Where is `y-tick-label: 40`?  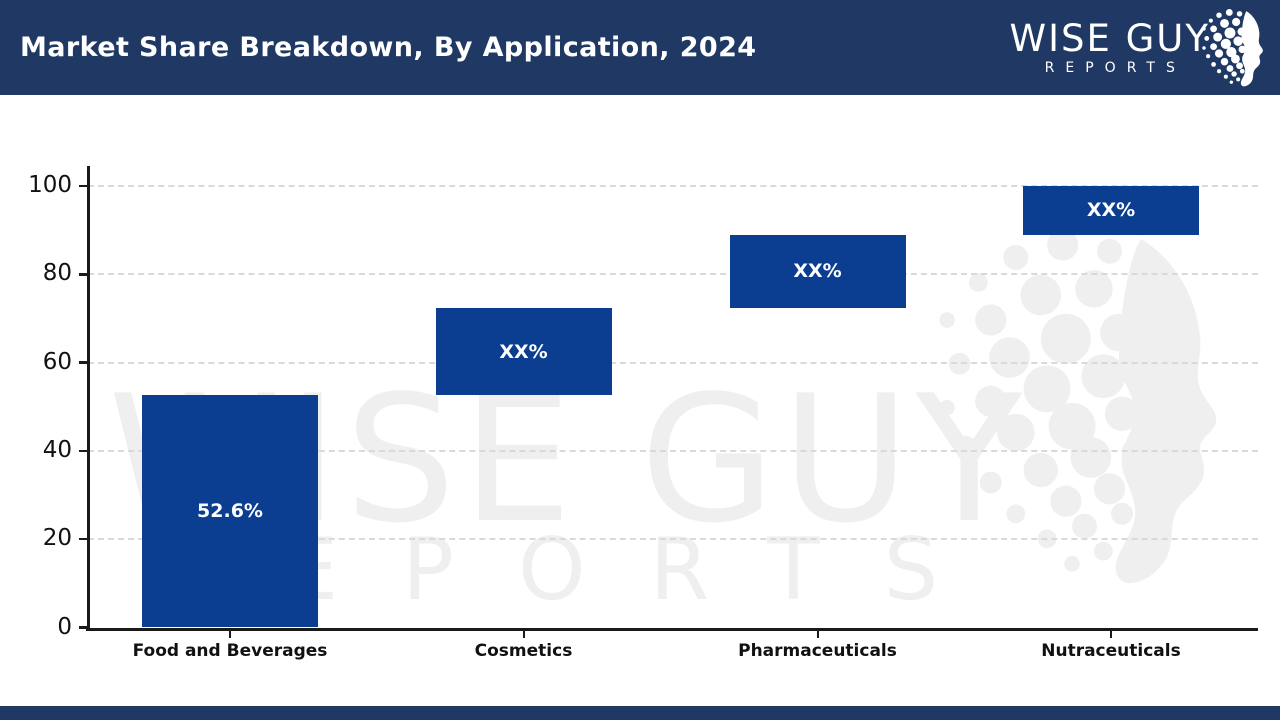
y-tick-label: 40 is located at coordinates (57, 449).